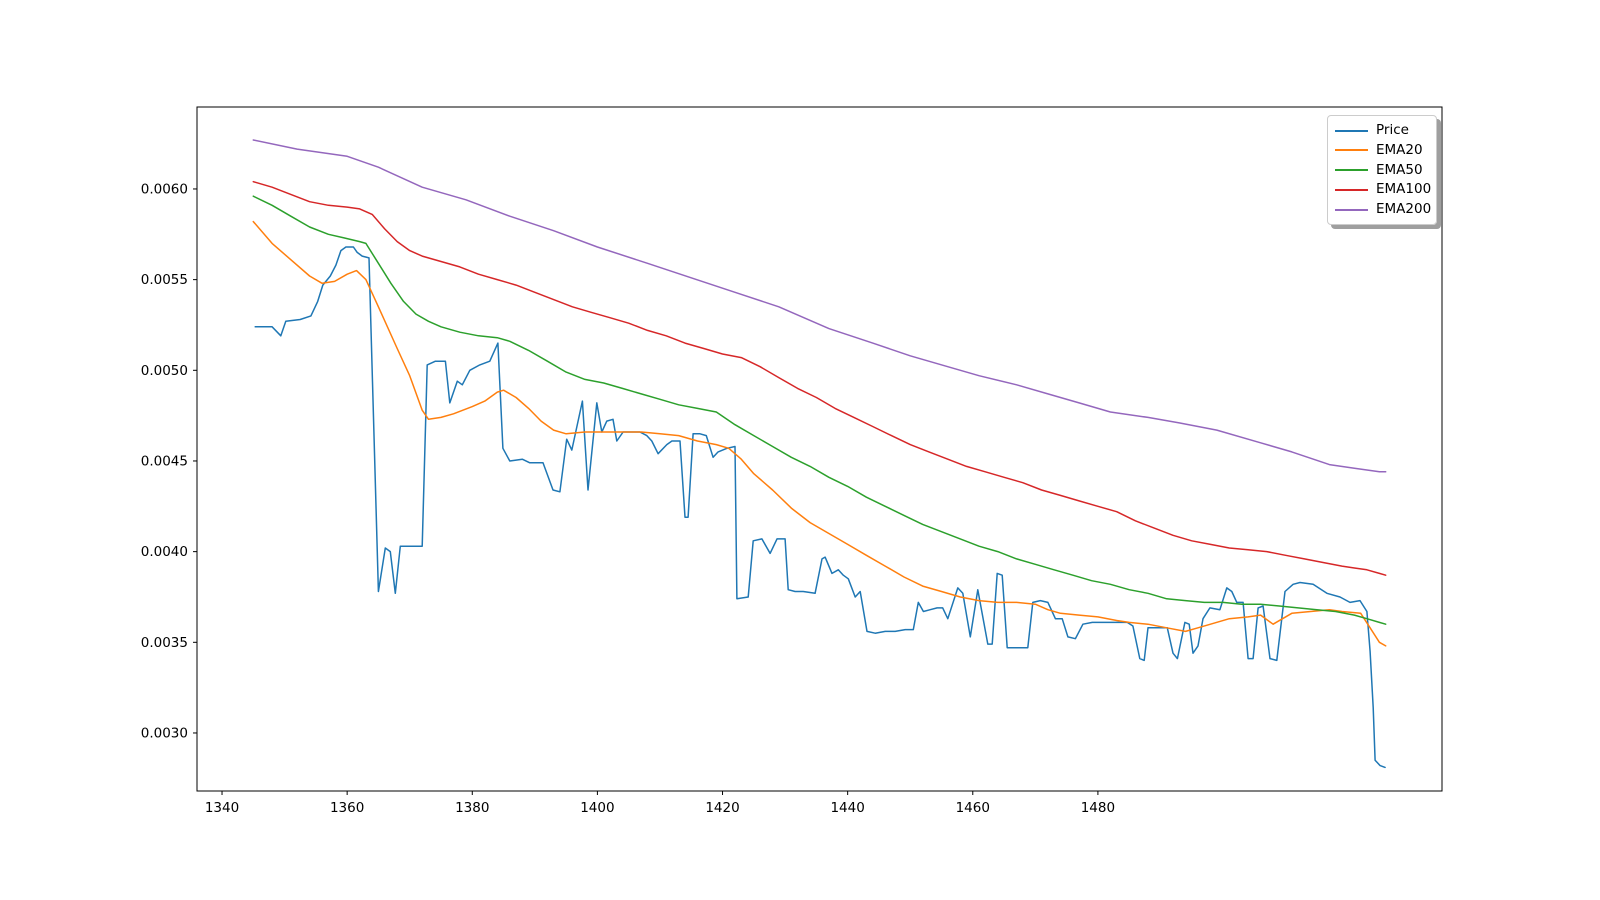  I want to click on legend-row-ema50: EMA50, so click(1381, 170).